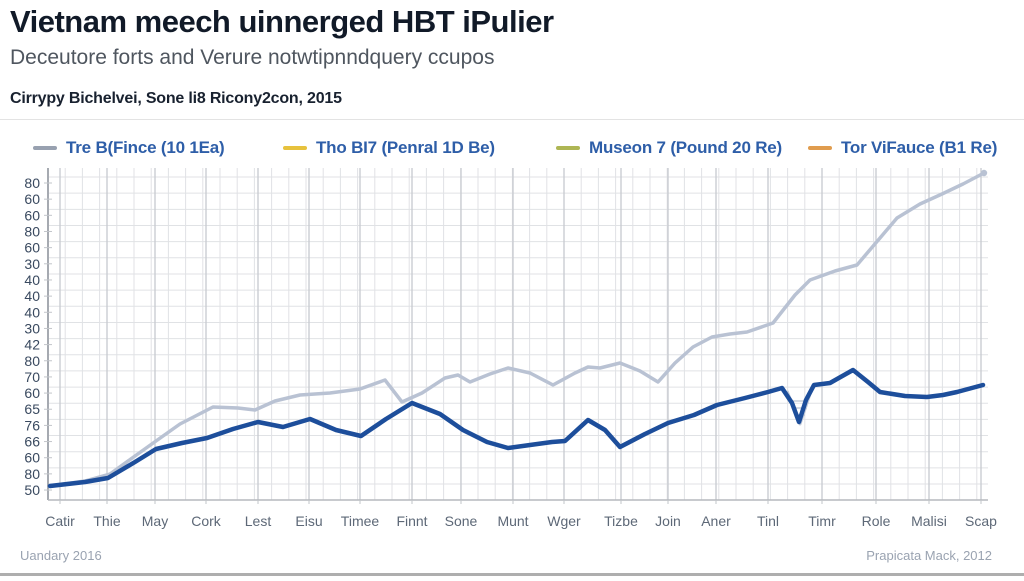 This screenshot has height=581, width=1024. I want to click on x-axis-label: Eisu, so click(308, 521).